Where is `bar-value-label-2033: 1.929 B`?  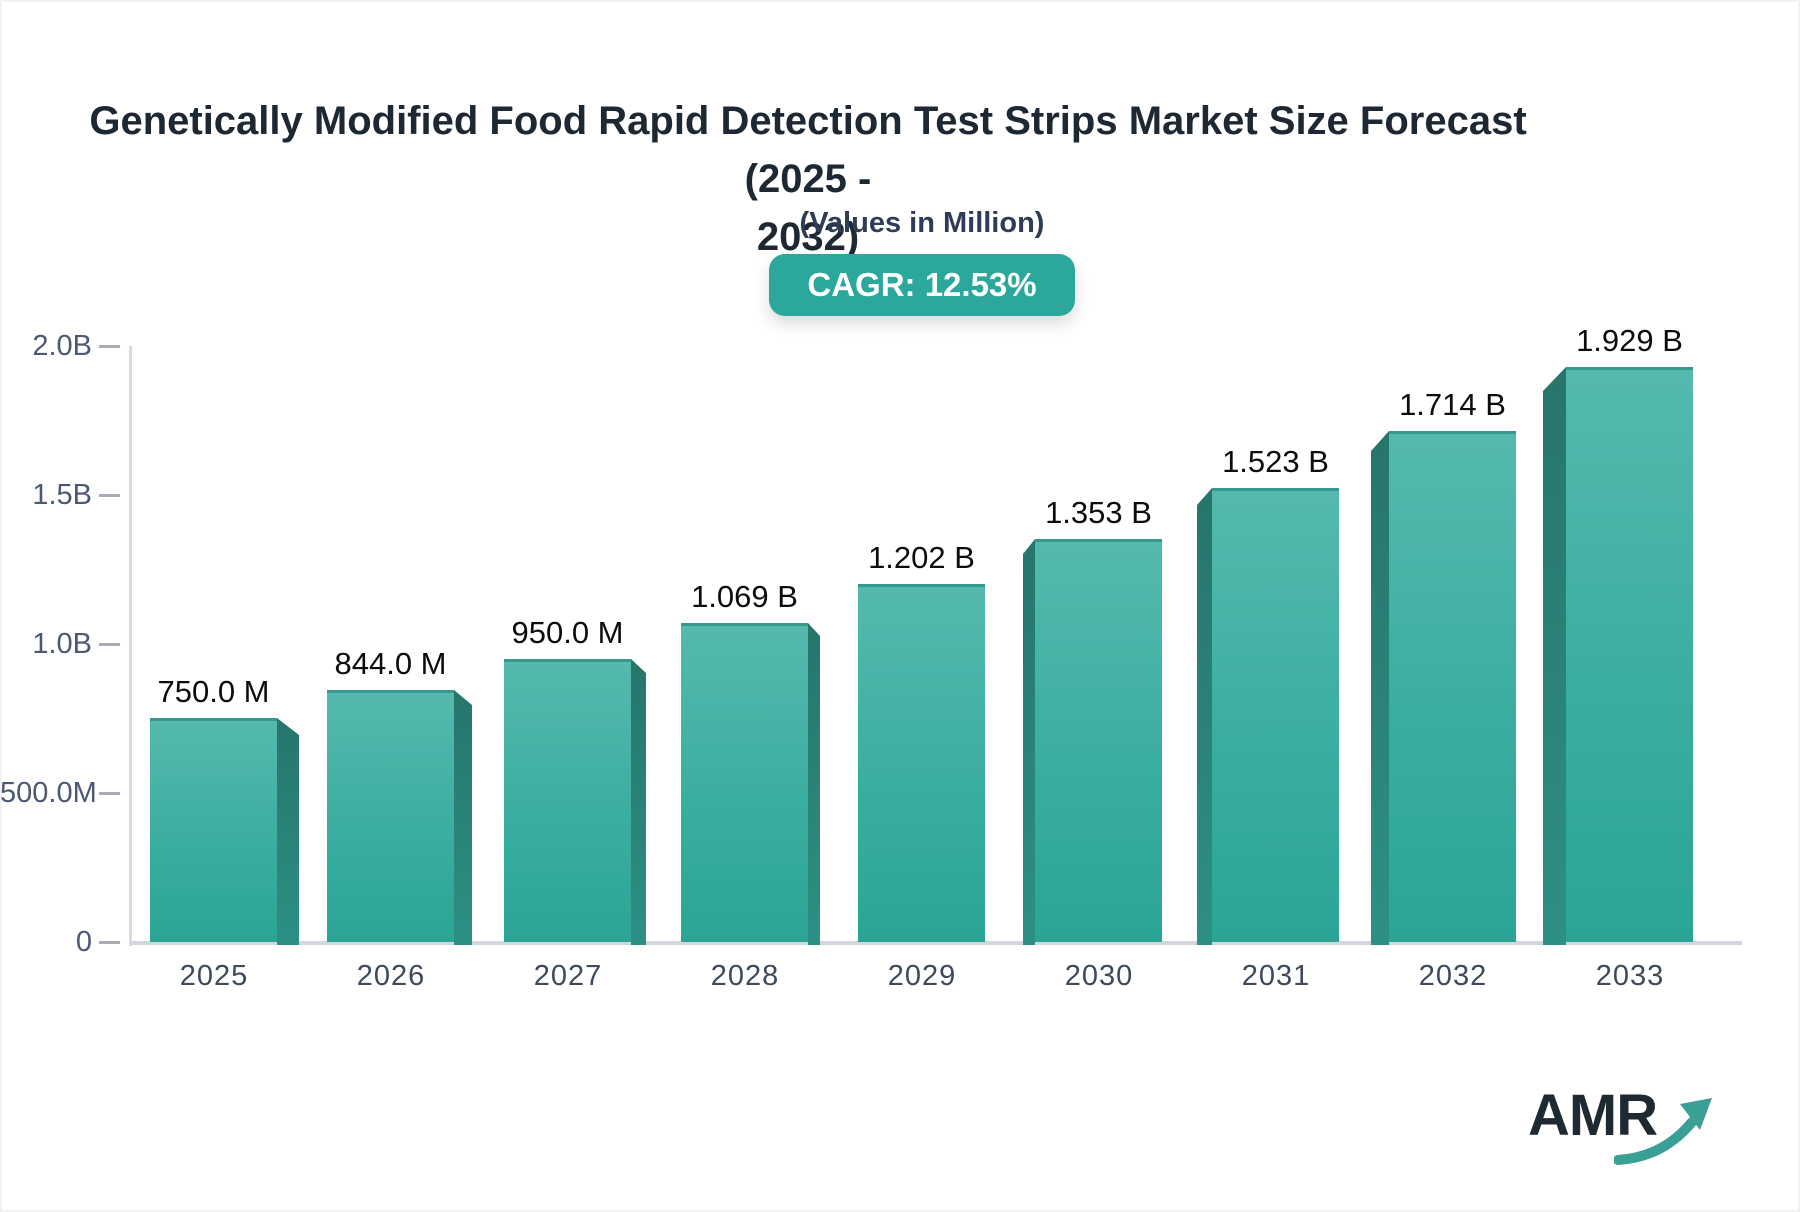
bar-value-label-2033: 1.929 B is located at coordinates (1629, 340).